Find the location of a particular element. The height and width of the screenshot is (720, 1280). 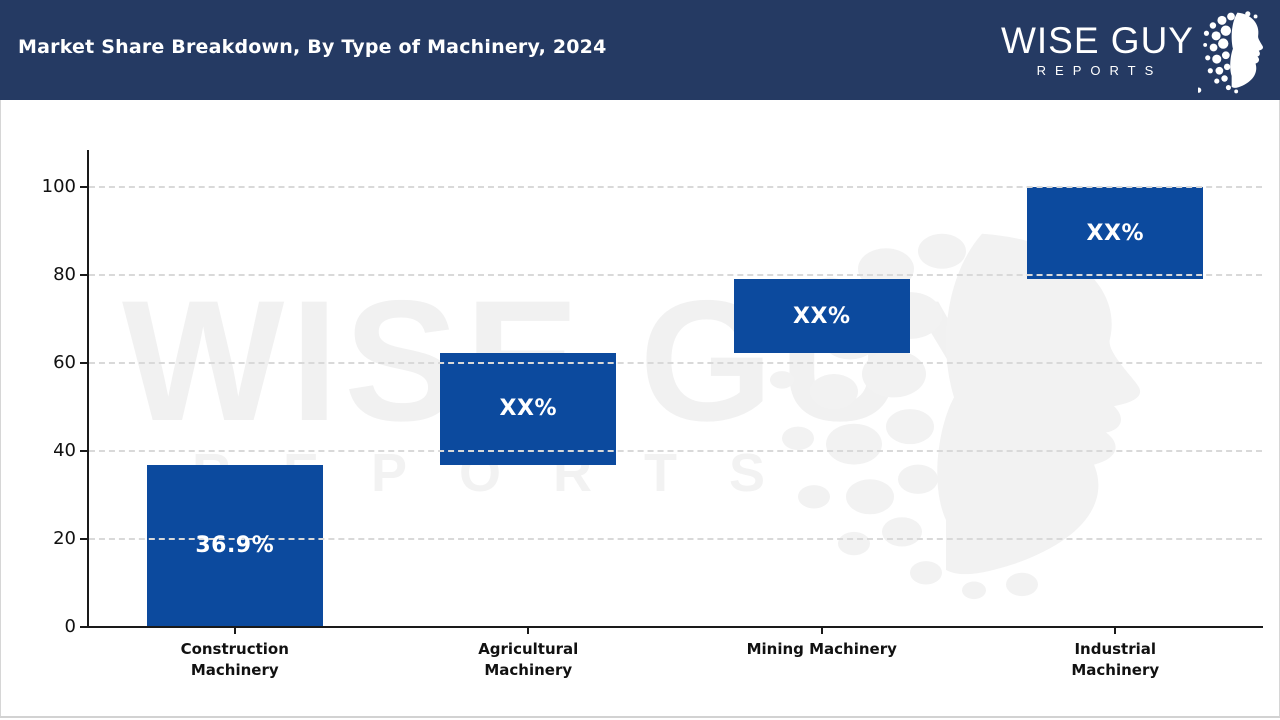

logo-text: WISE GUY REPORTS is located at coordinates (1097, 49).